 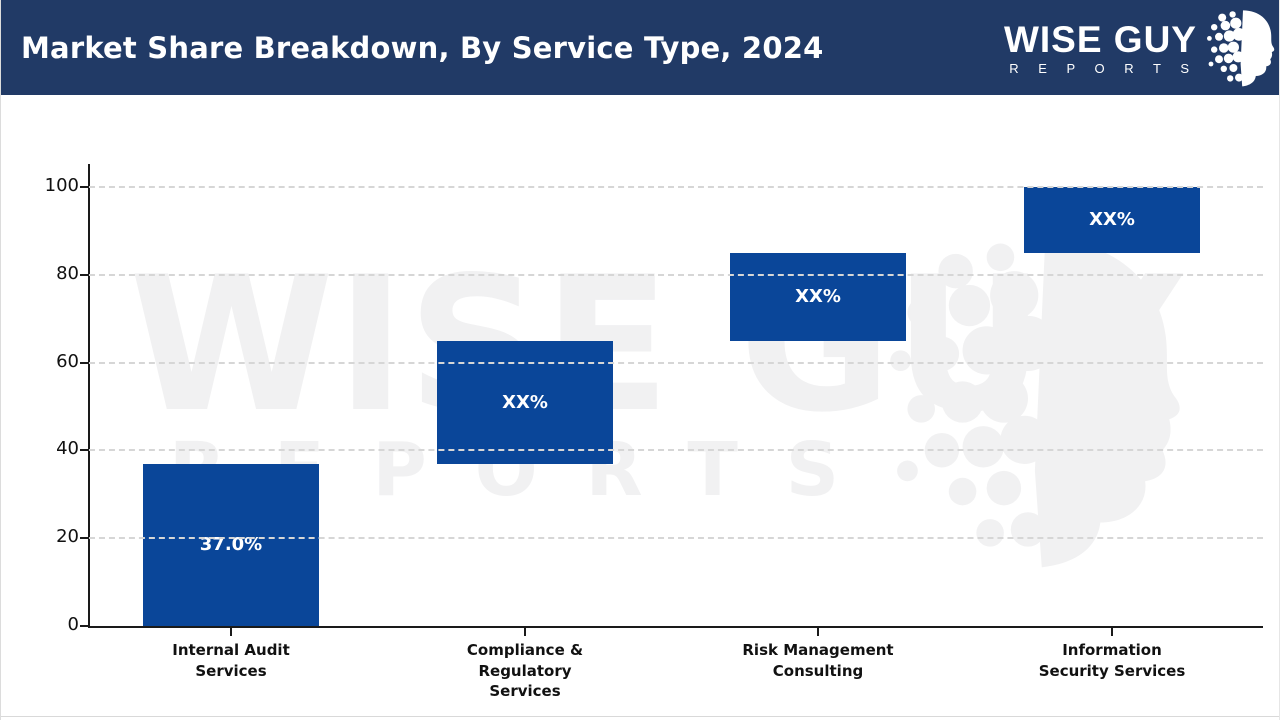 I want to click on x-category-label: Risk Management Consulting, so click(x=818, y=660).